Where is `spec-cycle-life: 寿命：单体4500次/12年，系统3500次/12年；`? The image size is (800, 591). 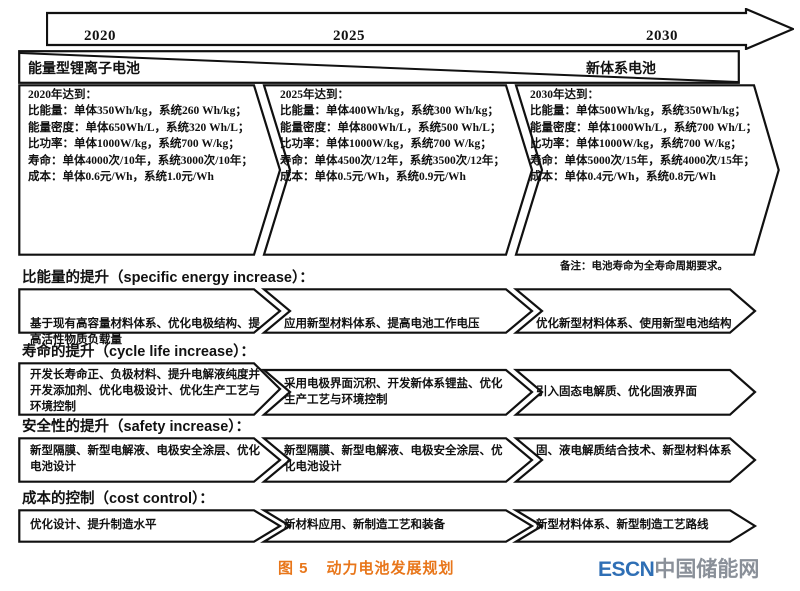
spec-cycle-life: 寿命：单体4500次/12年，系统3500次/12年； is located at coordinates (392, 160).